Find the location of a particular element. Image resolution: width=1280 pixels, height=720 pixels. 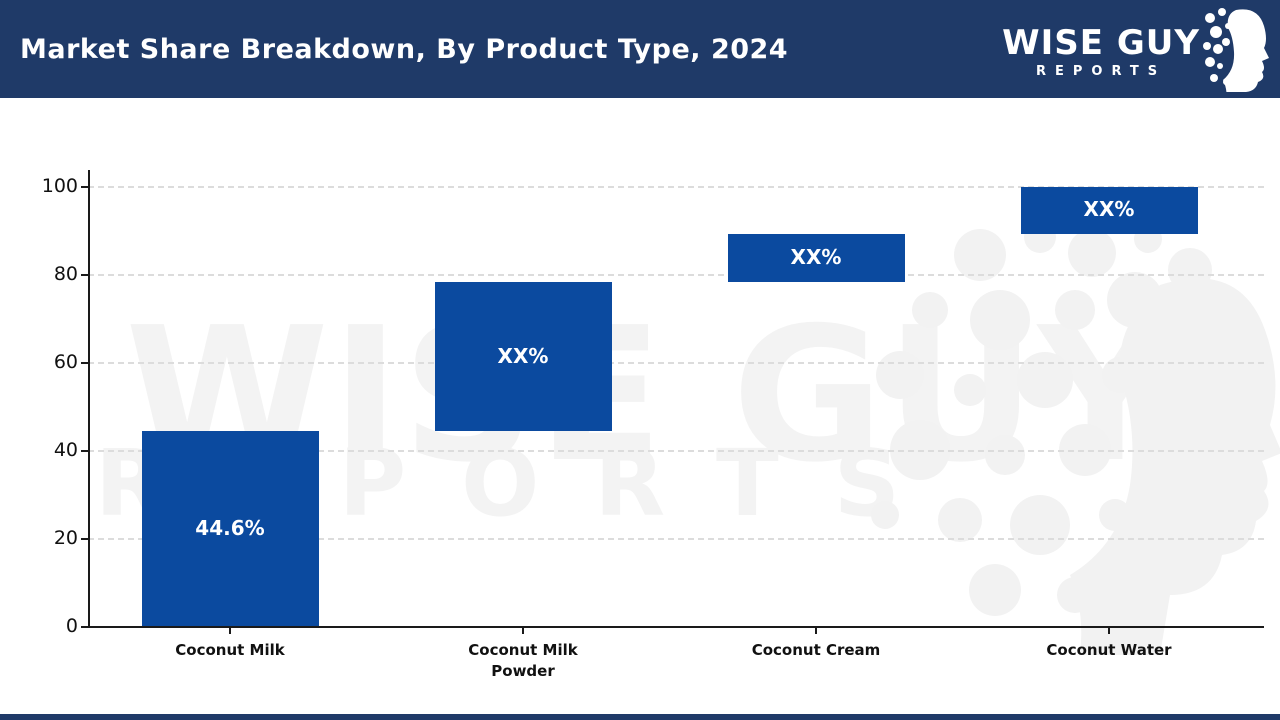

y-tick-label: 0 is located at coordinates (71, 626).